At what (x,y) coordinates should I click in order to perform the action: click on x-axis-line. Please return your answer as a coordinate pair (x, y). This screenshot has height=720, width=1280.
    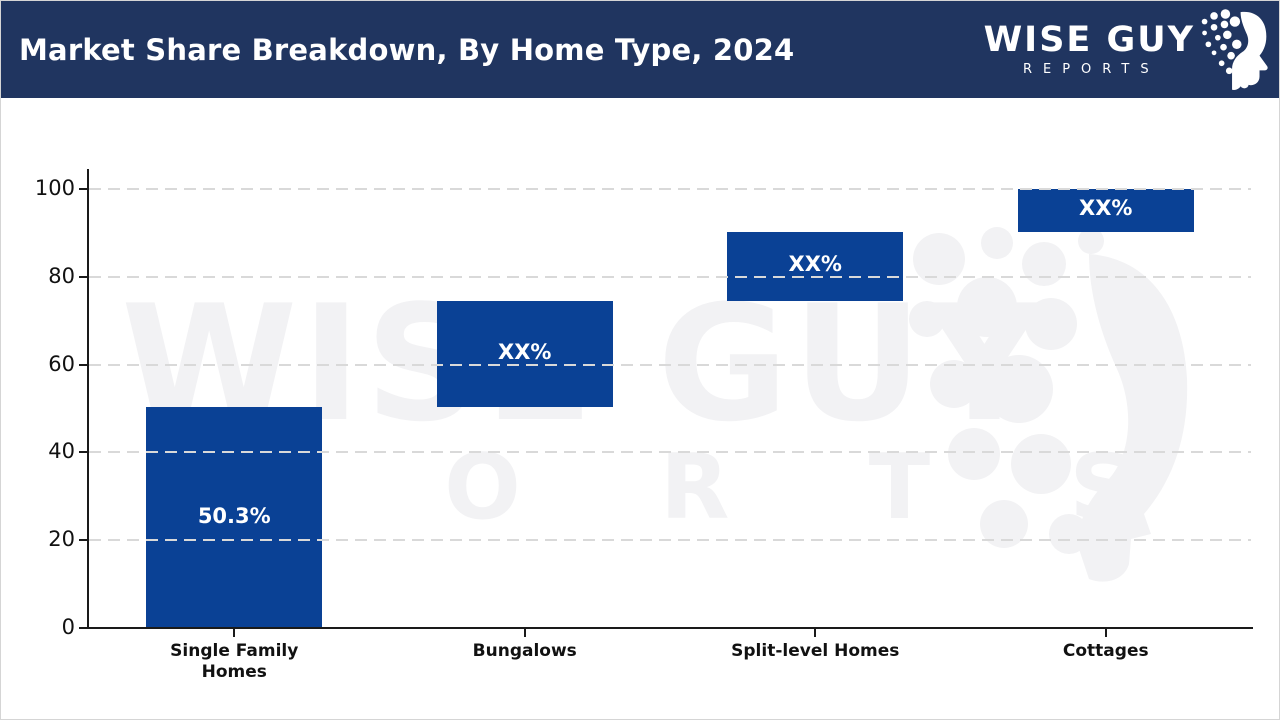
    Looking at the image, I should click on (670, 628).